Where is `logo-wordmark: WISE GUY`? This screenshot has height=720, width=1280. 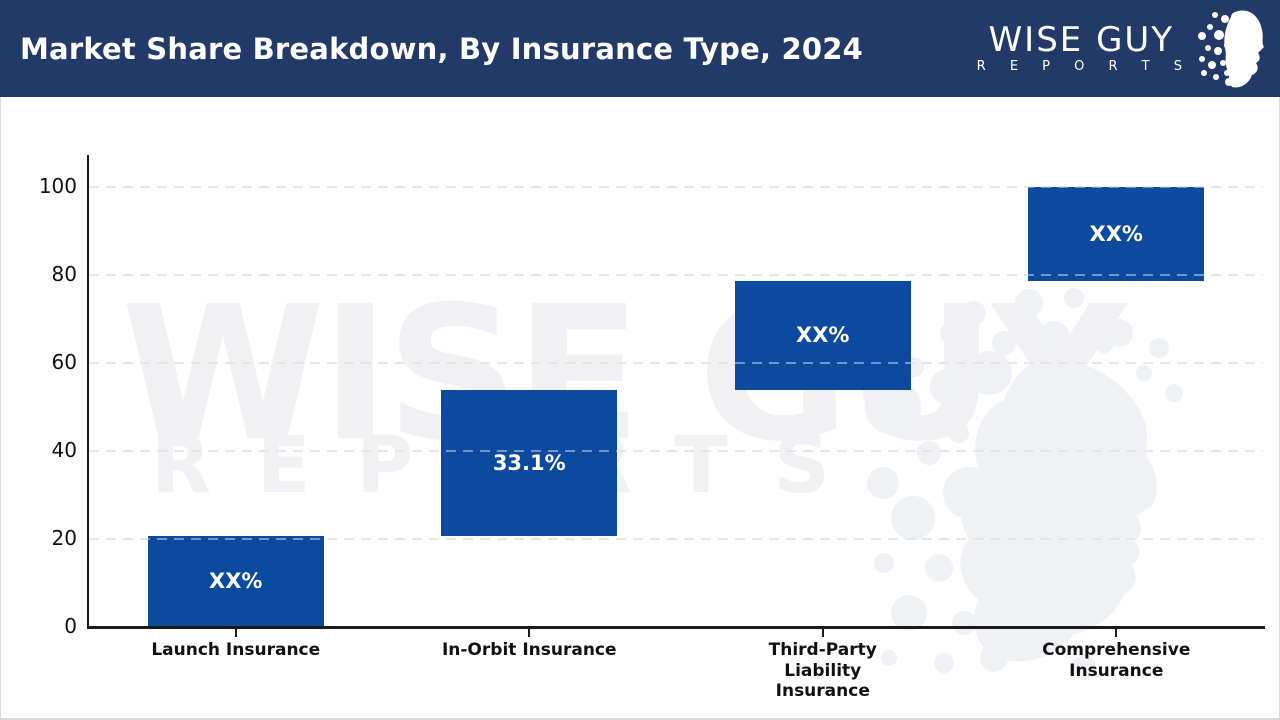
logo-wordmark: WISE GUY is located at coordinates (1081, 39).